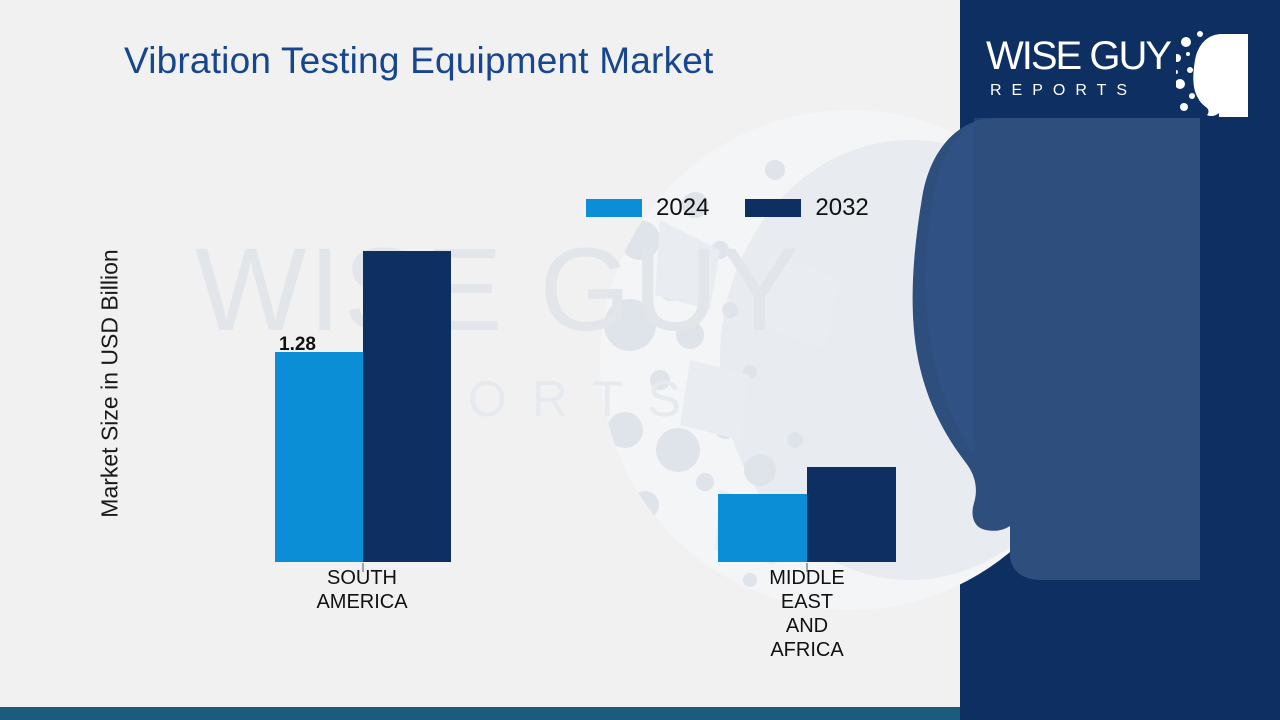 The image size is (1280, 720). Describe the element at coordinates (480, 713) in the screenshot. I see `footer-accent-bar` at that location.